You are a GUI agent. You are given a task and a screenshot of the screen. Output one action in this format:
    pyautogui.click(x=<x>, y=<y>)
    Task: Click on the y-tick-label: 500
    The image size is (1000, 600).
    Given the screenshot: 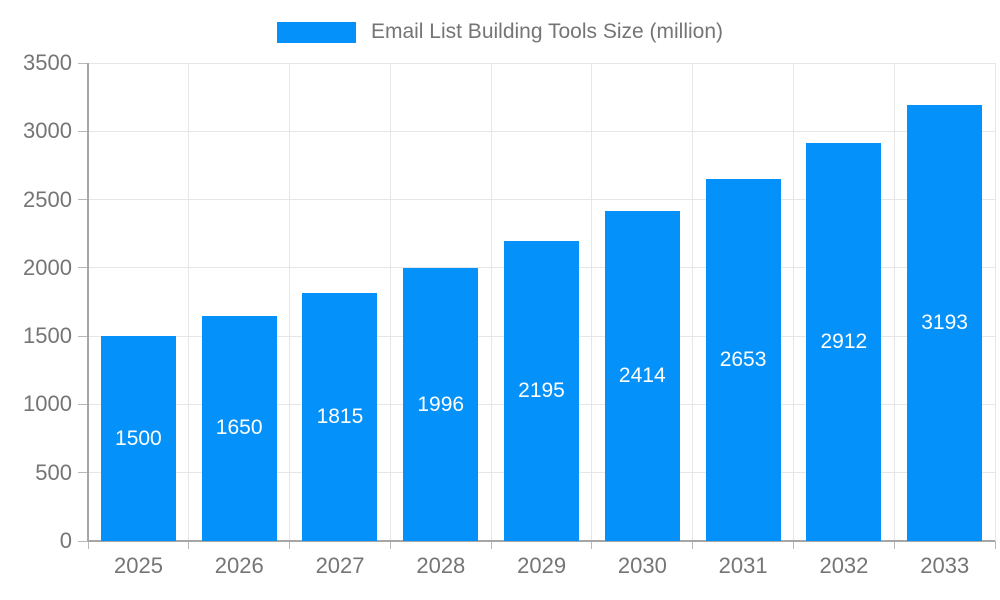 What is the action you would take?
    pyautogui.click(x=53, y=472)
    